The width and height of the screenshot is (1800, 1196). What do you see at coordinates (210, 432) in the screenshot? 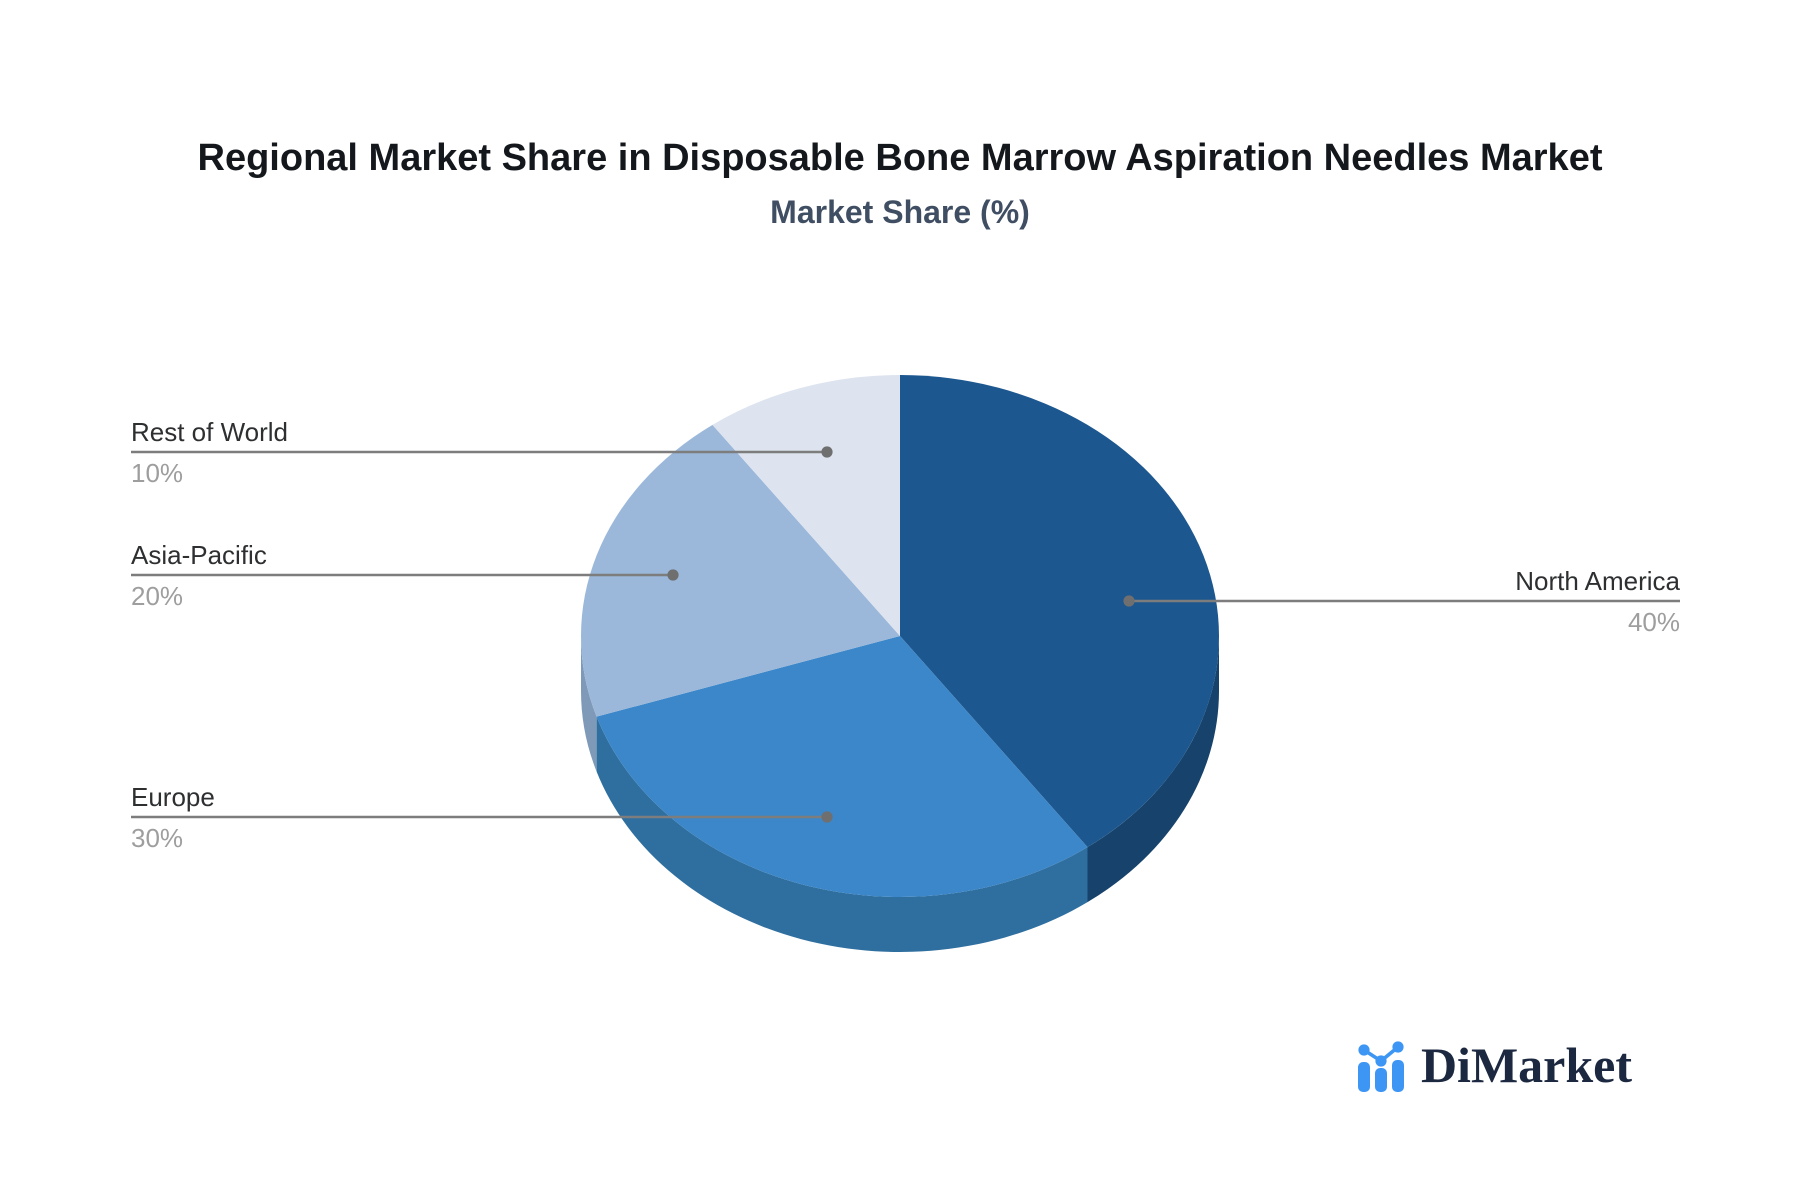
I see `slice-label: Rest of World` at bounding box center [210, 432].